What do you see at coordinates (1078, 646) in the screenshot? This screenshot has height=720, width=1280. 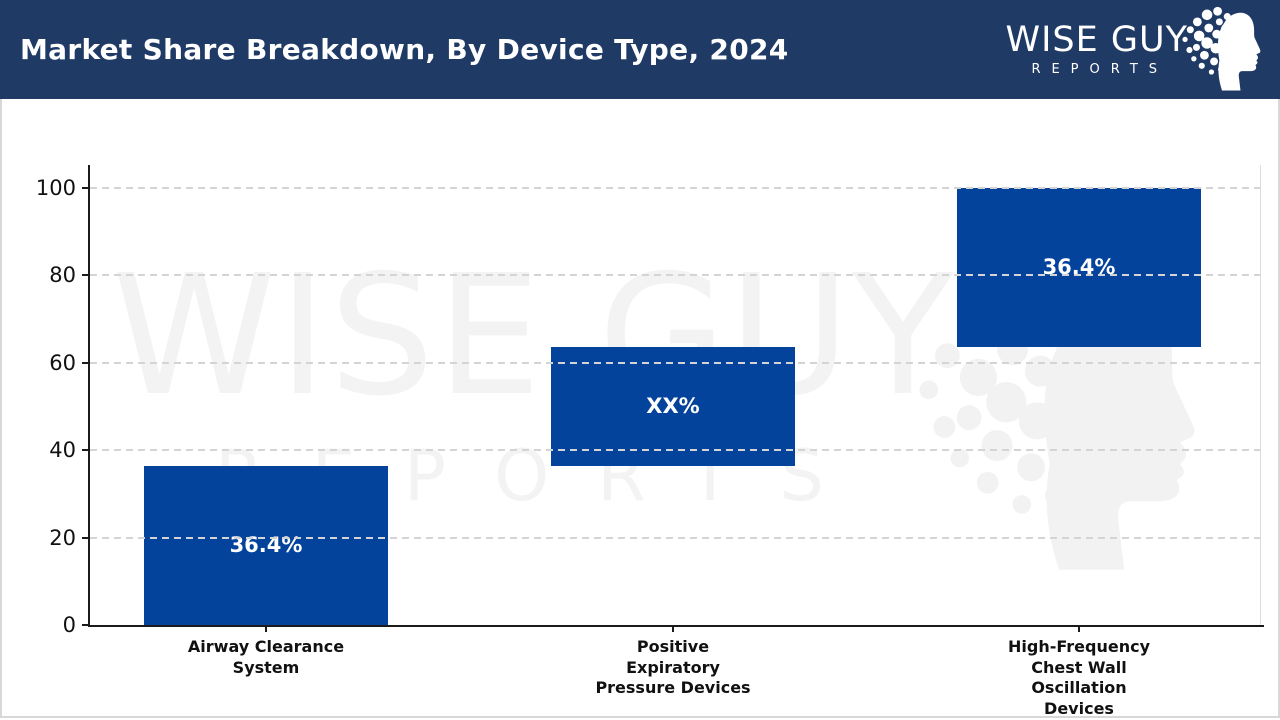 I see `x-category-label-line: High-Frequency` at bounding box center [1078, 646].